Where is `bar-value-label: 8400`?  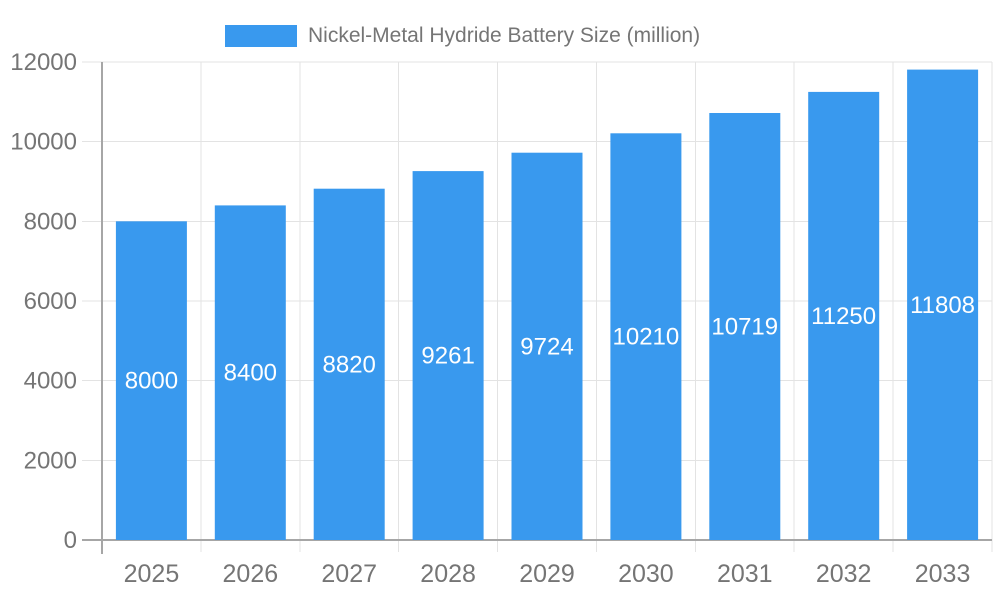
bar-value-label: 8400 is located at coordinates (250, 373).